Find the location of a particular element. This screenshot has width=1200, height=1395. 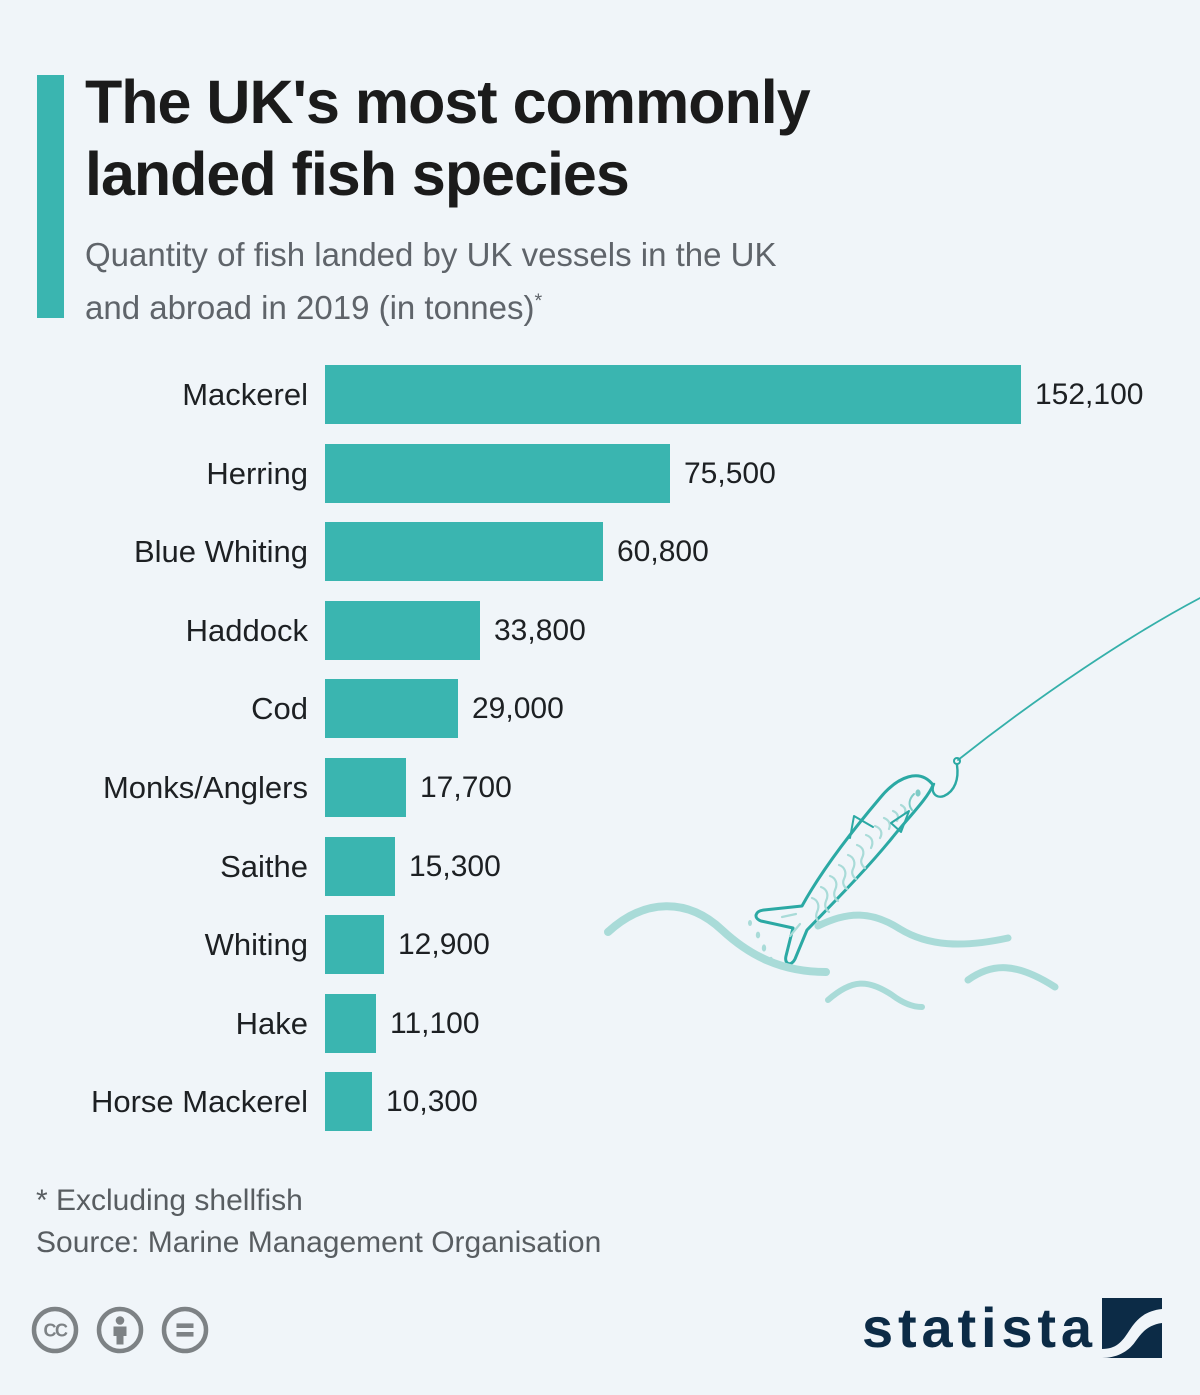

fish-illustration is located at coordinates (902, 803).